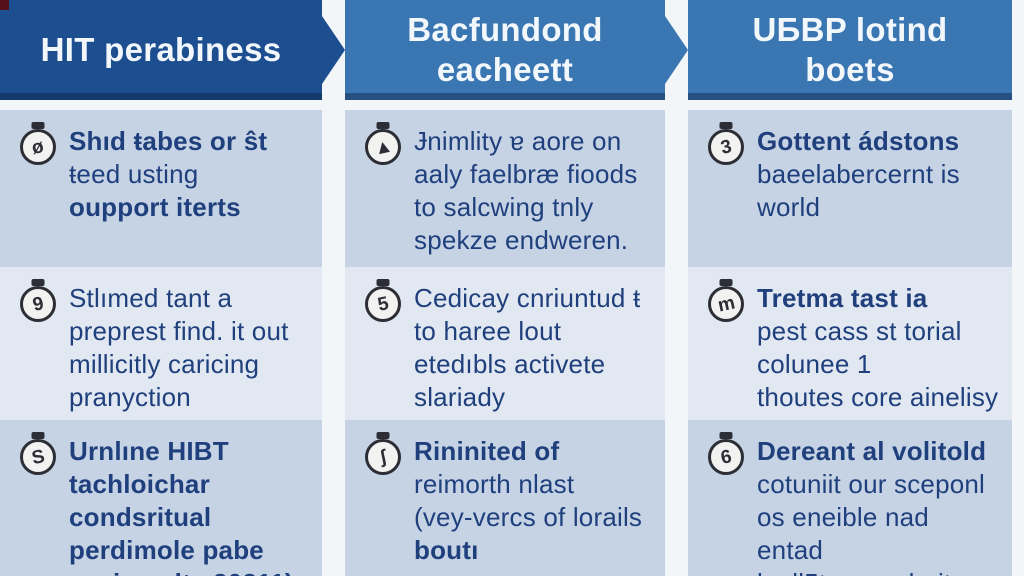 The width and height of the screenshot is (1024, 576). Describe the element at coordinates (528, 517) in the screenshot. I see `cell-line: (vey-vercs of lorails` at that location.